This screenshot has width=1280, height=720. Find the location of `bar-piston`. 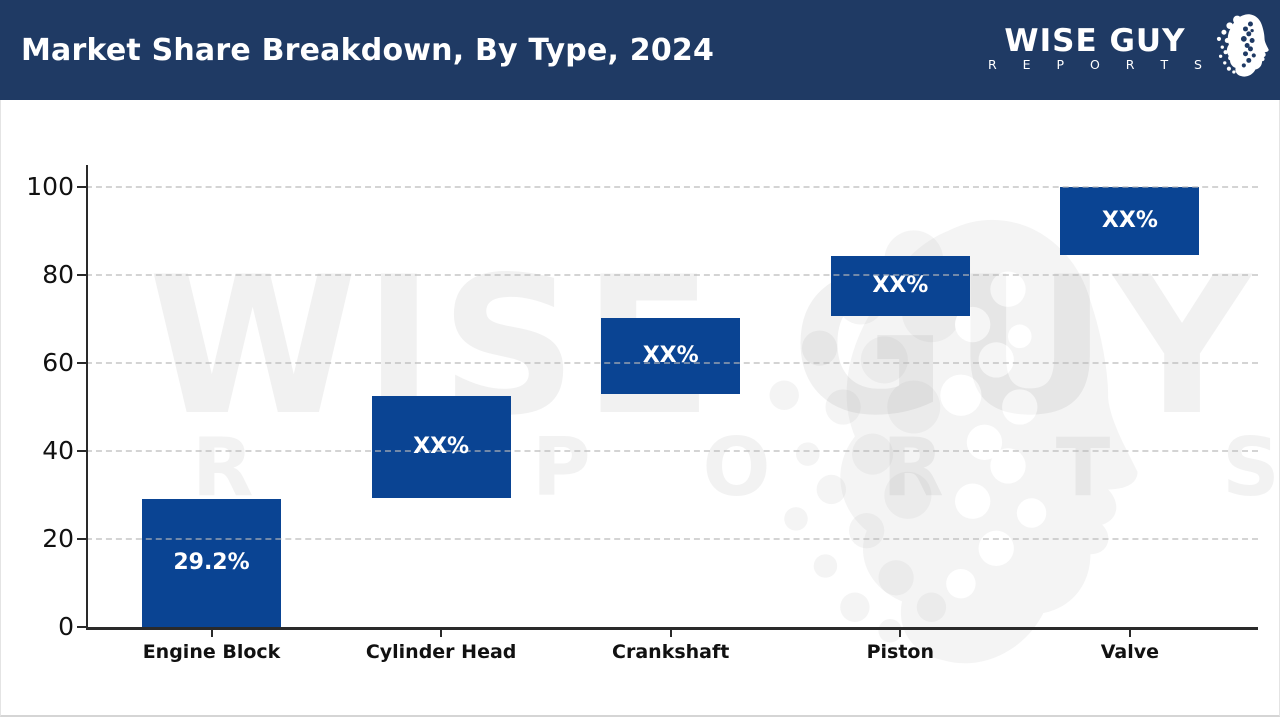

bar-piston is located at coordinates (900, 286).